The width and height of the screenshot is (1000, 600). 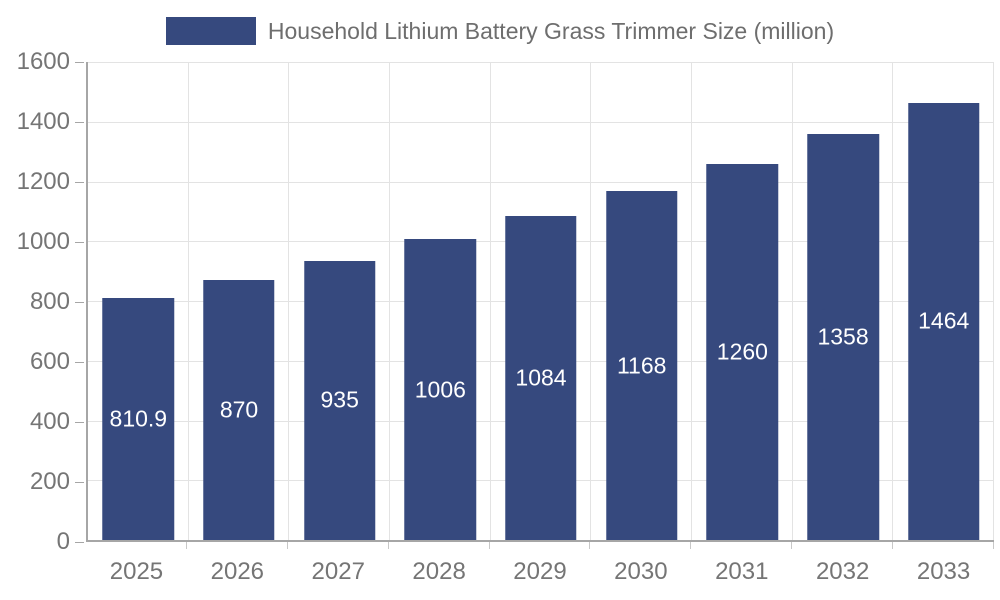 I want to click on bar: 870, so click(x=239, y=410).